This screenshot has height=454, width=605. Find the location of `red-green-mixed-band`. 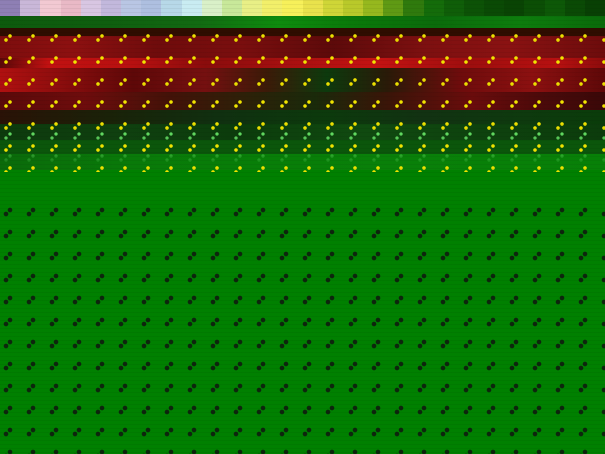

red-green-mixed-band is located at coordinates (302, 80).